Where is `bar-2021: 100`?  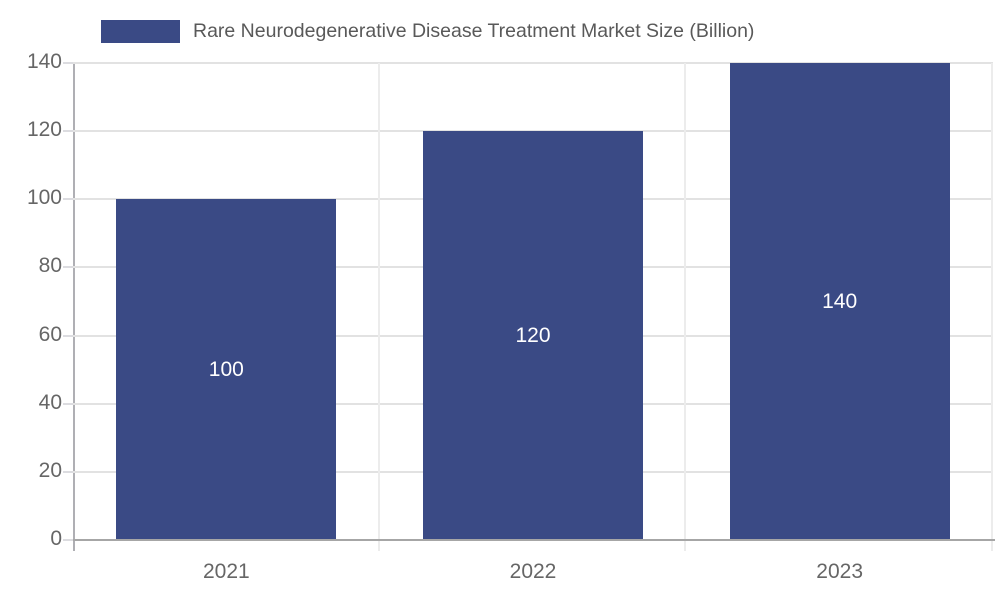
bar-2021: 100 is located at coordinates (226, 369).